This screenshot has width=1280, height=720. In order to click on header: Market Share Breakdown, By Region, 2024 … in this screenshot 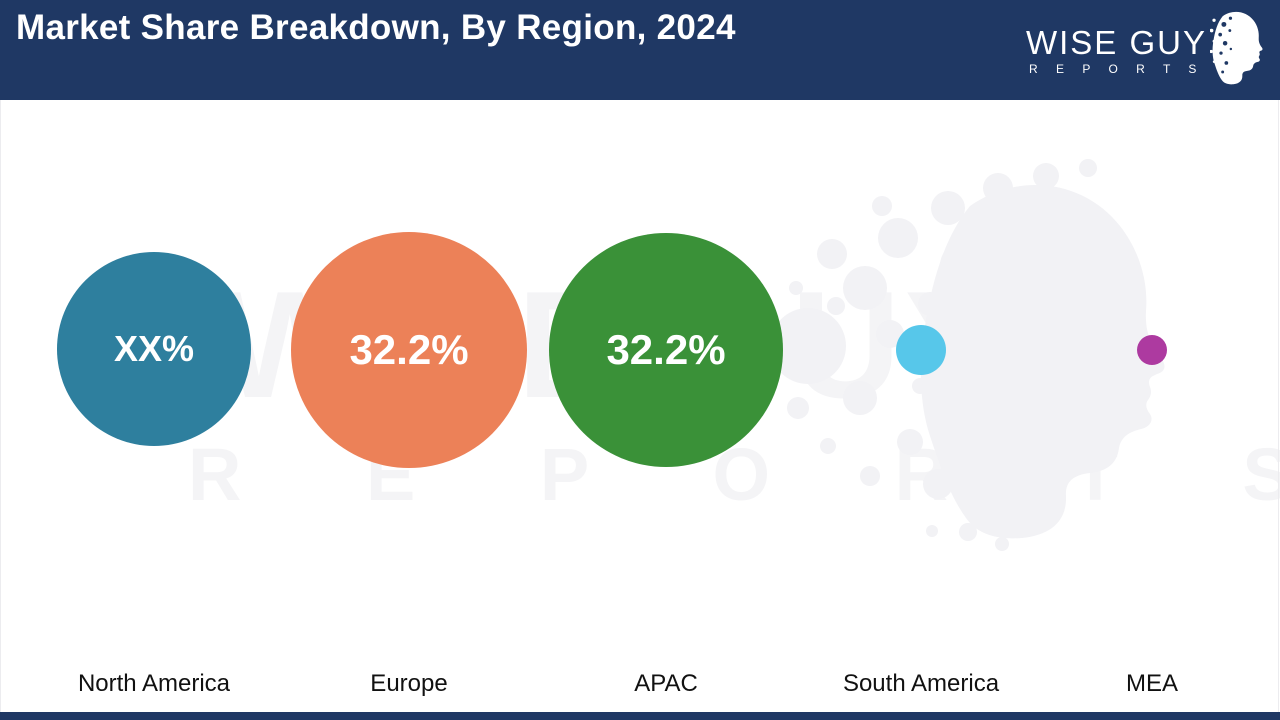, I will do `click(640, 50)`.